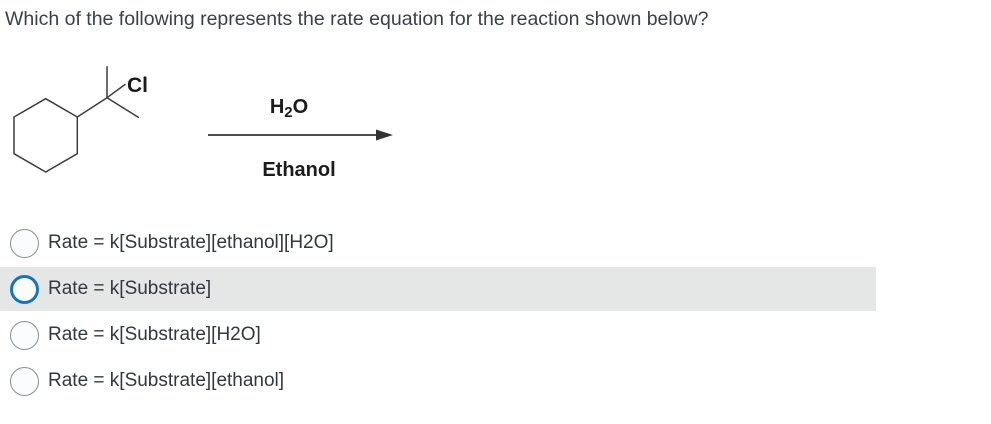 The image size is (991, 424). Describe the element at coordinates (203, 123) in the screenshot. I see `reaction-scheme: Cl H2O Ethanol` at that location.